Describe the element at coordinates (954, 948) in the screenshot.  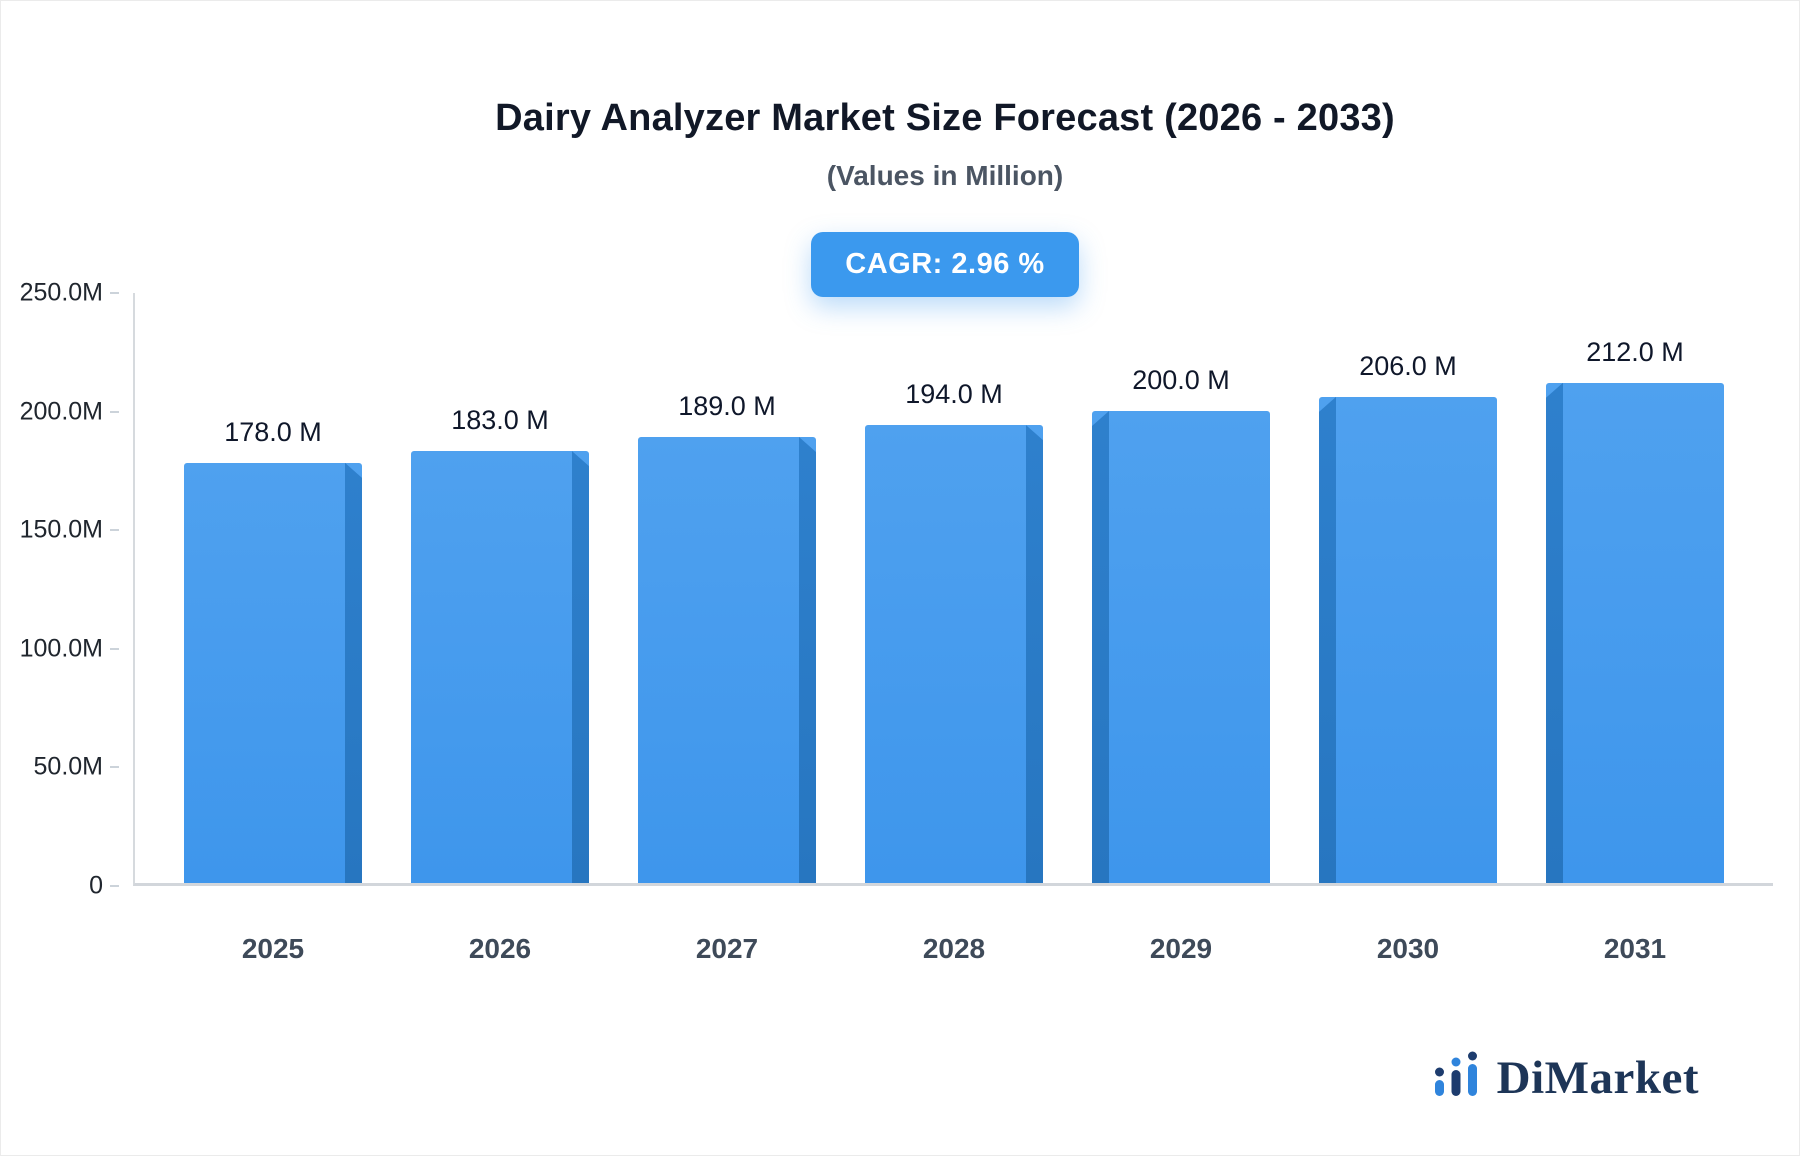
I see `x-axis-label: 2028` at that location.